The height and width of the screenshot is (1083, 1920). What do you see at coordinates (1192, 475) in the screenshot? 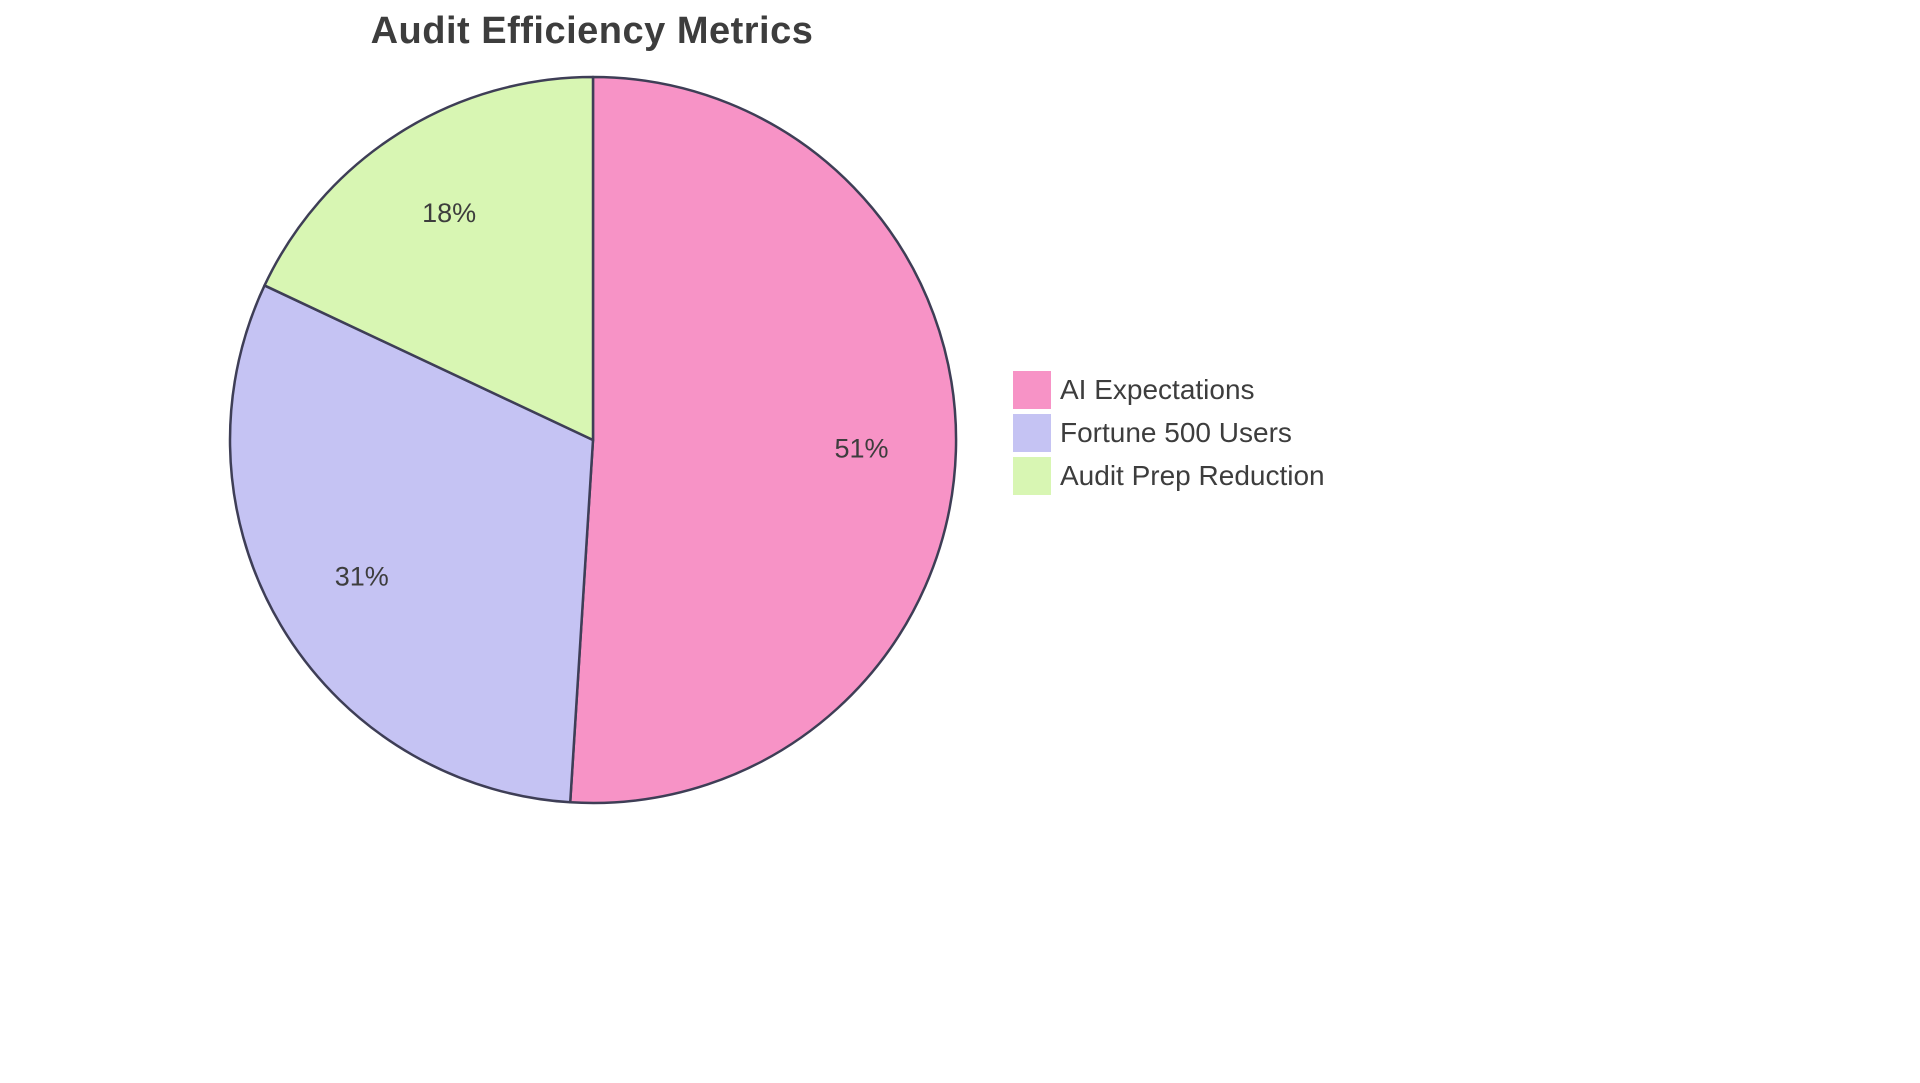
I see `legend-label-2: Audit Prep Reduction` at bounding box center [1192, 475].